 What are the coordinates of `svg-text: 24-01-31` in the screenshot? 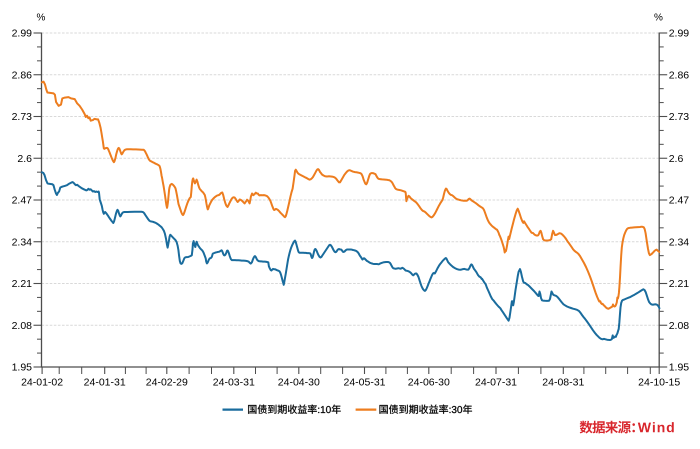 It's located at (105, 383).